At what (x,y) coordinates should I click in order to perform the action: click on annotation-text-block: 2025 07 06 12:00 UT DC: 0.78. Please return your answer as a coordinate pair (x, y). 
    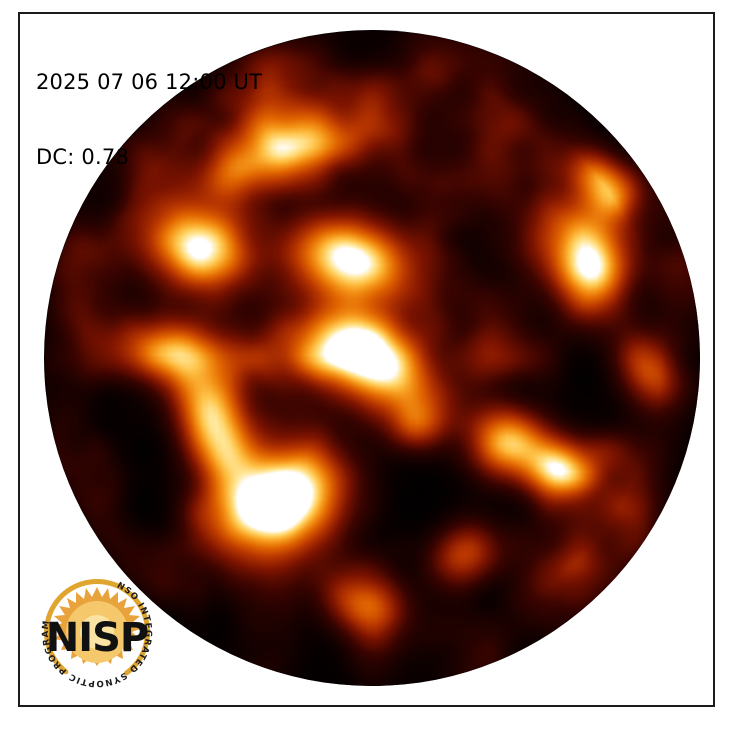
    Looking at the image, I should click on (149, 120).